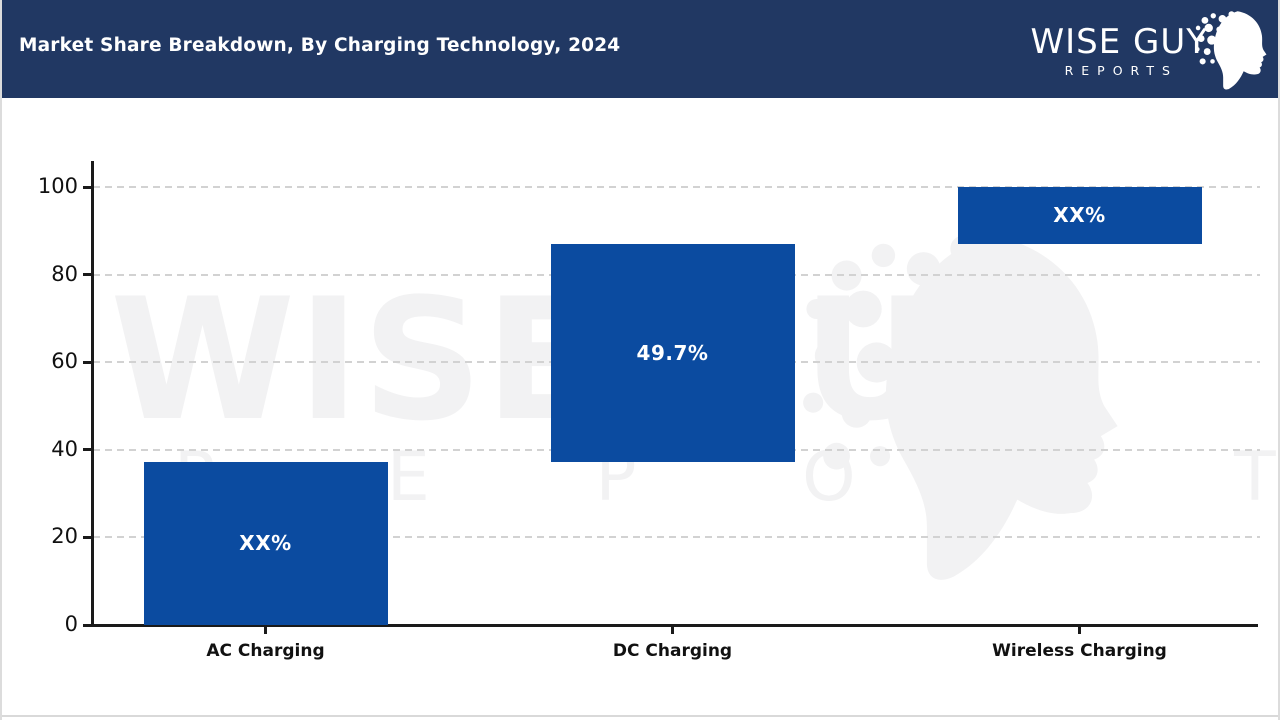  Describe the element at coordinates (1079, 651) in the screenshot. I see `x-tick-label-wireless-charging: Wireless Charging` at that location.